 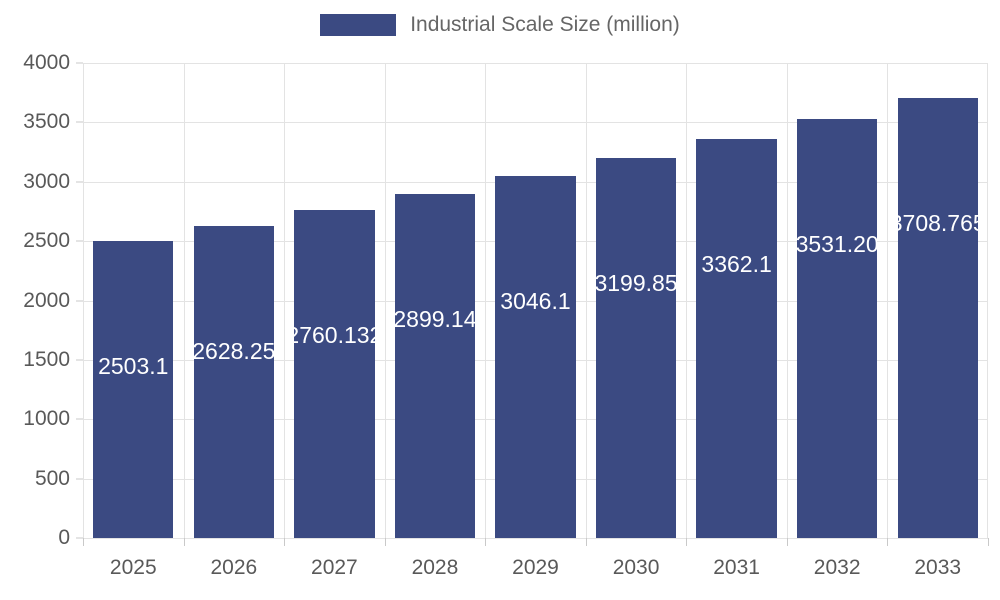 What do you see at coordinates (837, 328) in the screenshot?
I see `bar: 3531.20` at bounding box center [837, 328].